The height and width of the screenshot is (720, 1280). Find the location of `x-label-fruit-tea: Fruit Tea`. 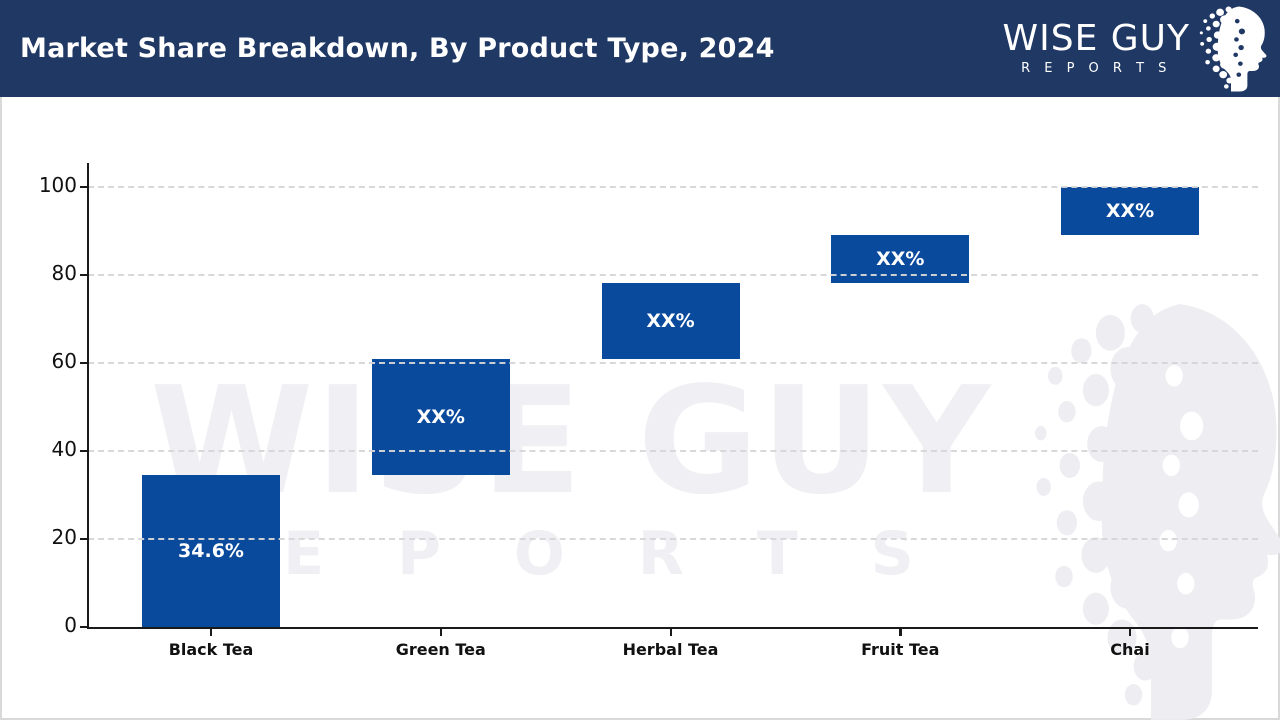

x-label-fruit-tea: Fruit Tea is located at coordinates (900, 649).